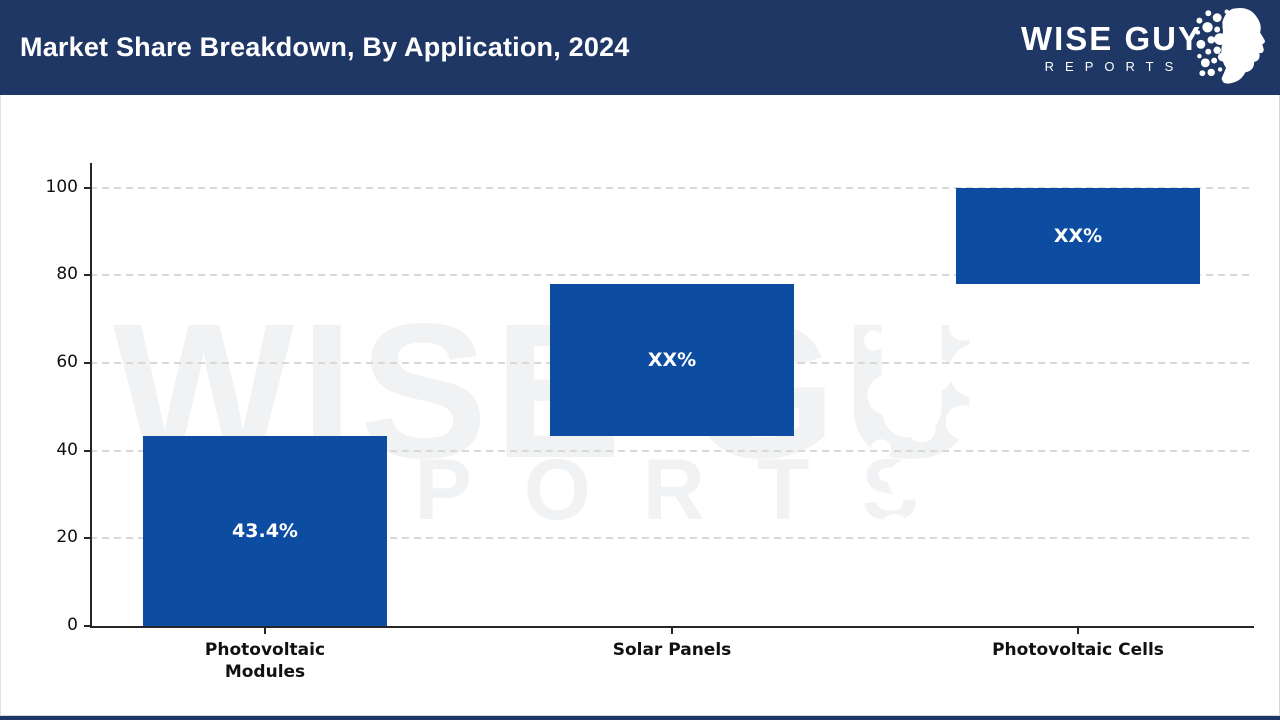  What do you see at coordinates (67, 449) in the screenshot?
I see `y-tick-label-40: 40` at bounding box center [67, 449].